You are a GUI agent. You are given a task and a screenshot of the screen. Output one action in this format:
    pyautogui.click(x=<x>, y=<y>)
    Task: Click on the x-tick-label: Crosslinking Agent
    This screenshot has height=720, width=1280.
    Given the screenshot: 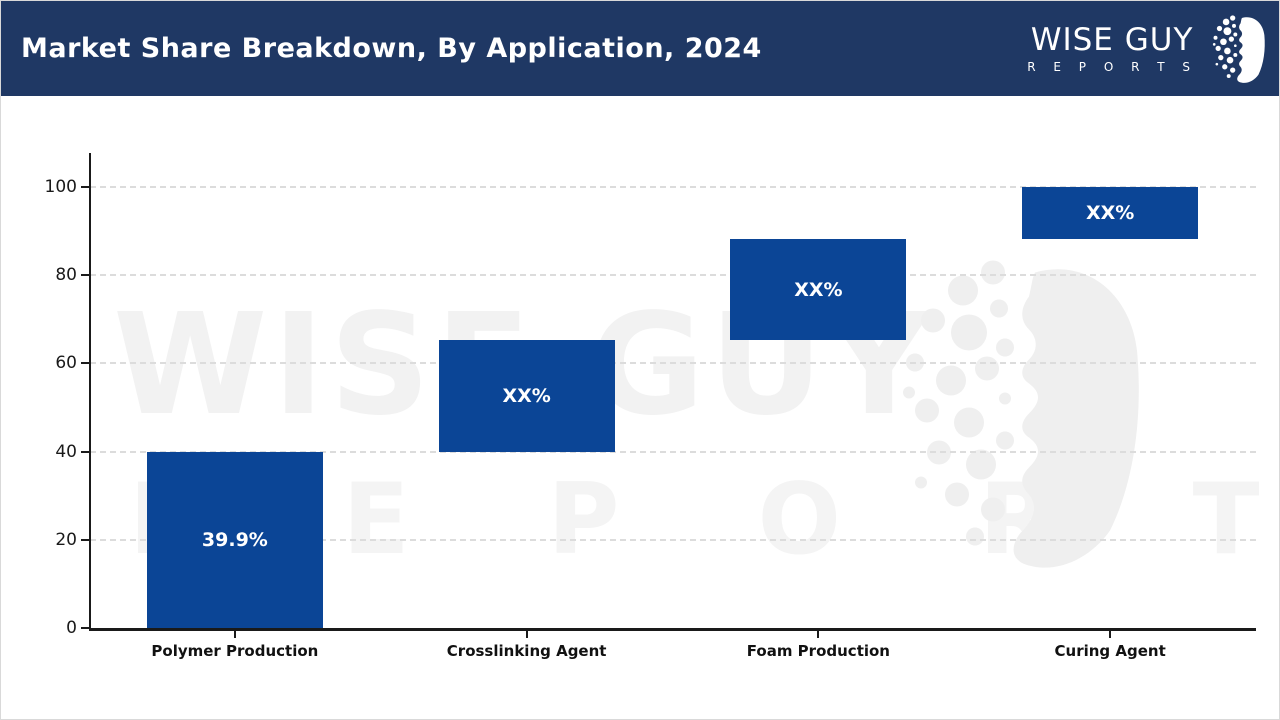 What is the action you would take?
    pyautogui.click(x=526, y=651)
    